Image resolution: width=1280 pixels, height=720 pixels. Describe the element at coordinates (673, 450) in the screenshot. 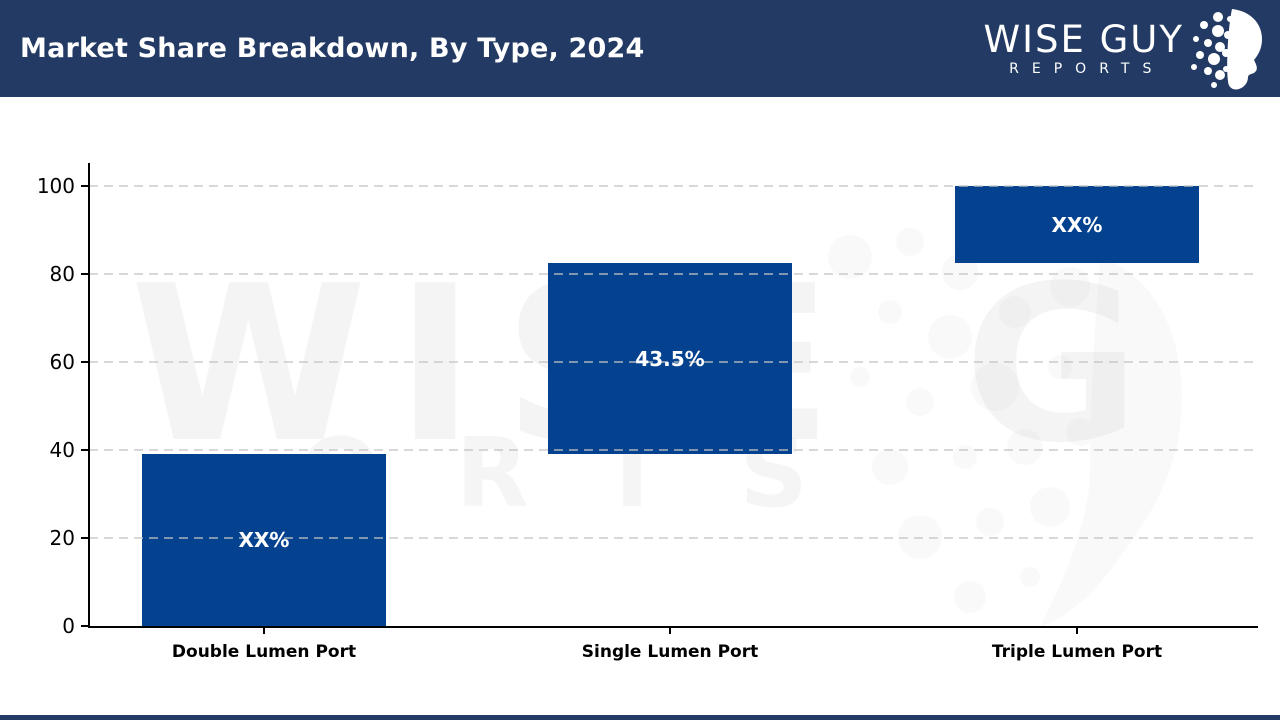

I see `gridline-y40` at that location.